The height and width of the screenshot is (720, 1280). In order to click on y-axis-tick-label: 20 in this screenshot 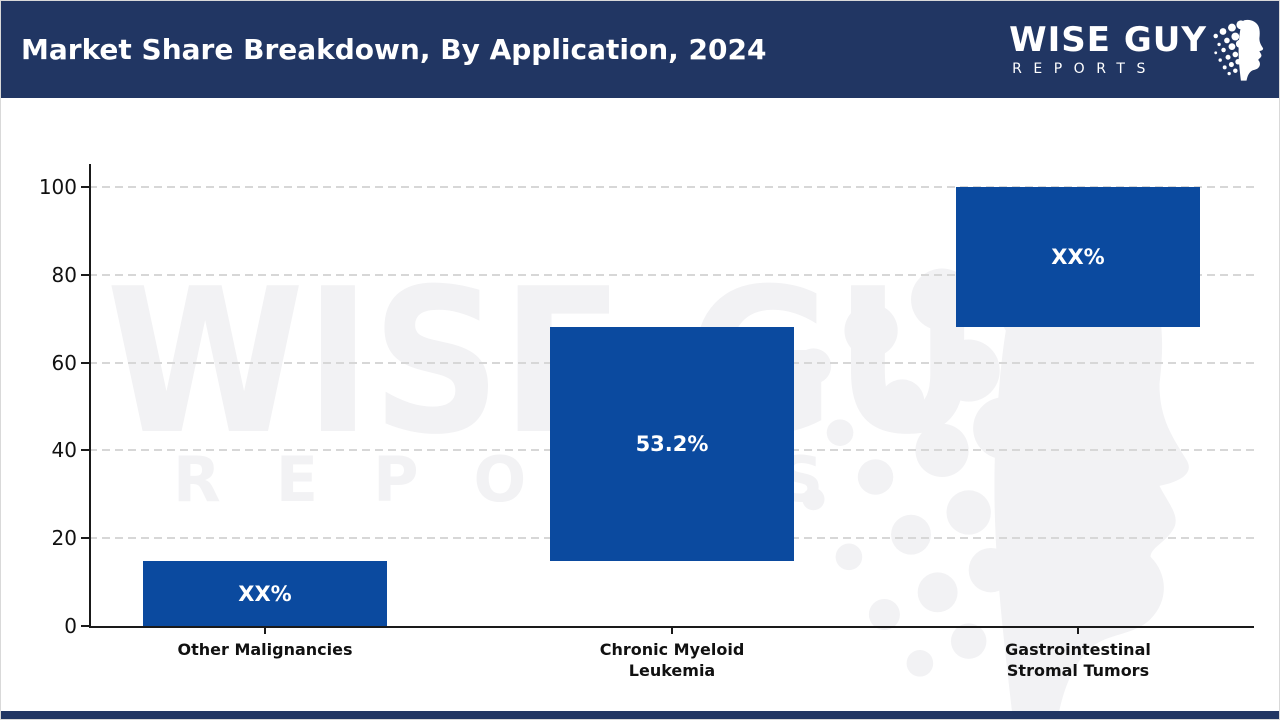, I will do `click(64, 538)`.